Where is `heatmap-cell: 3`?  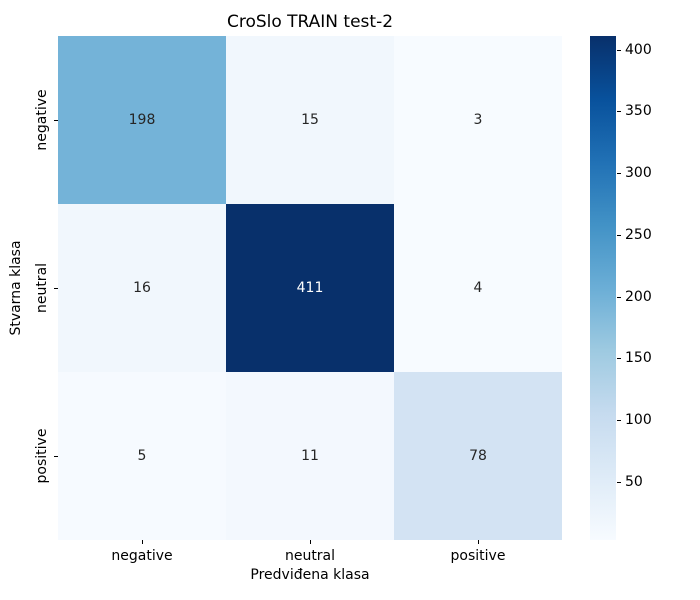 heatmap-cell: 3 is located at coordinates (478, 120).